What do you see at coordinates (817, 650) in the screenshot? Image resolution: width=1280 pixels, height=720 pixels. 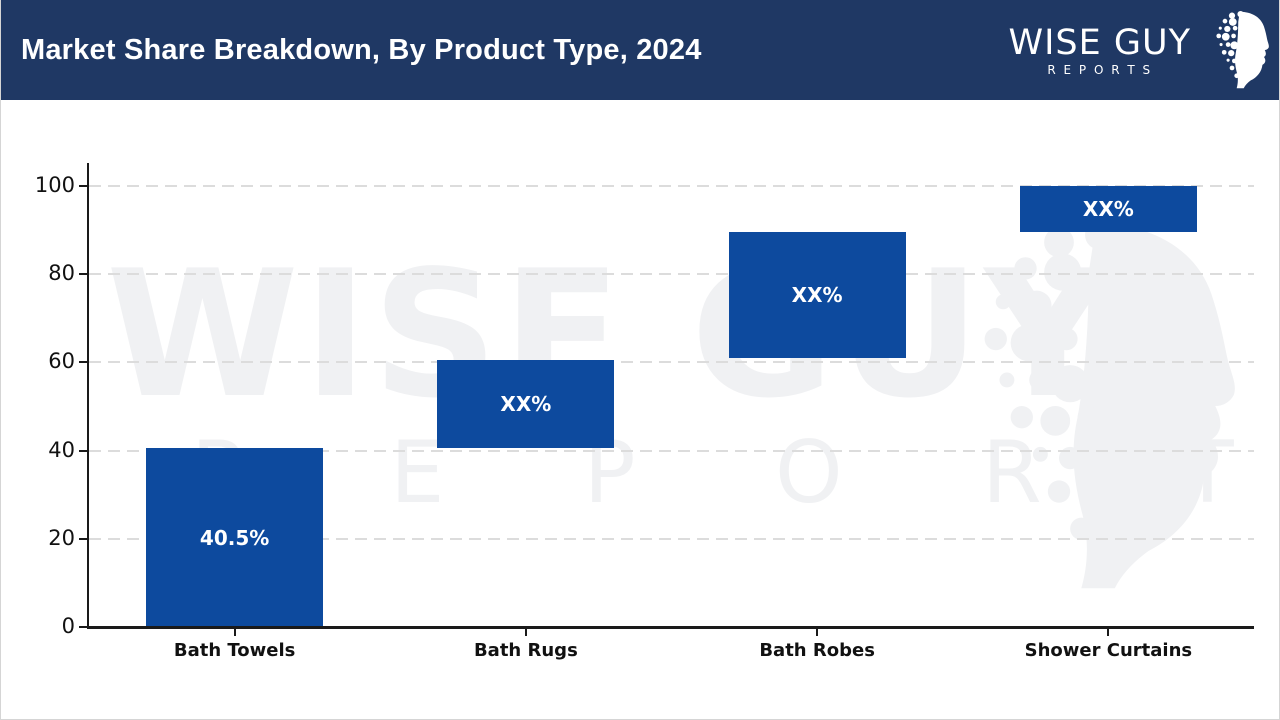 I see `x-axis-label: Bath Robes` at bounding box center [817, 650].